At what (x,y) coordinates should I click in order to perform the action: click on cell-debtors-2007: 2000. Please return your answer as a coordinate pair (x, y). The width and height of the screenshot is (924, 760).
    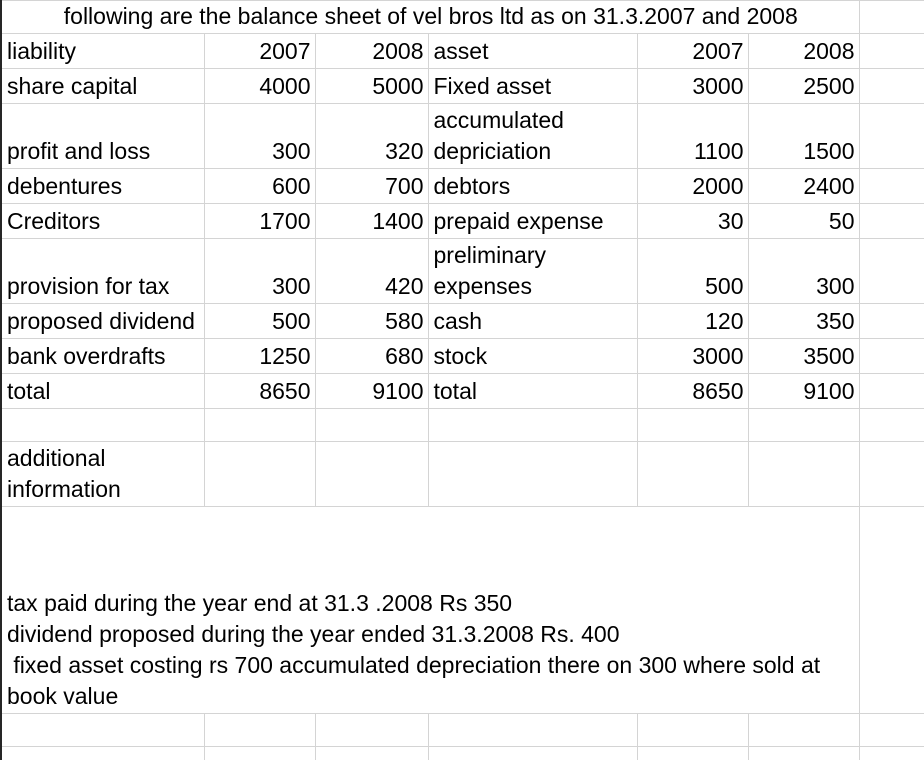
    Looking at the image, I should click on (692, 186).